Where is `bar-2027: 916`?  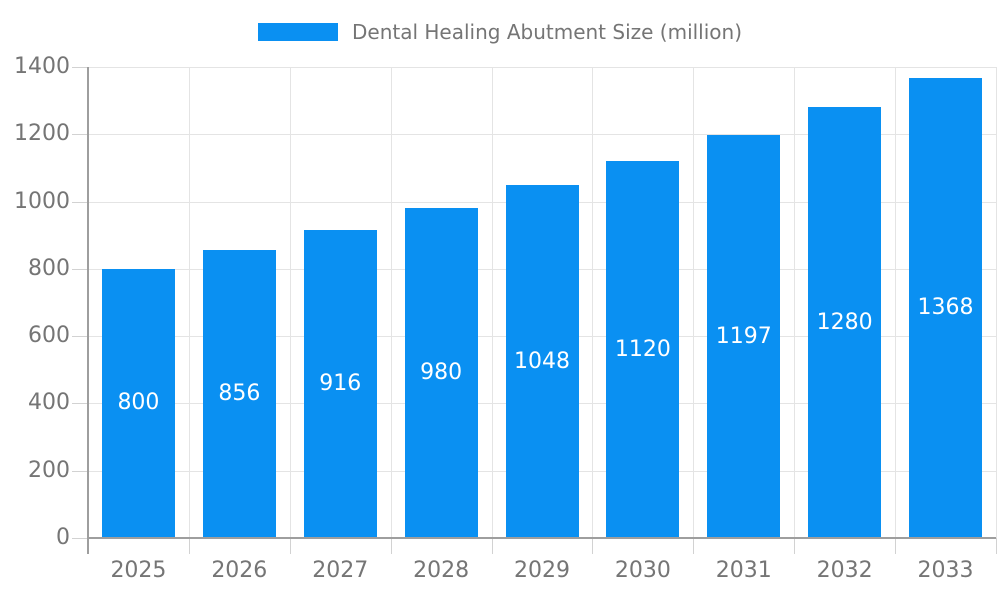 bar-2027: 916 is located at coordinates (340, 383).